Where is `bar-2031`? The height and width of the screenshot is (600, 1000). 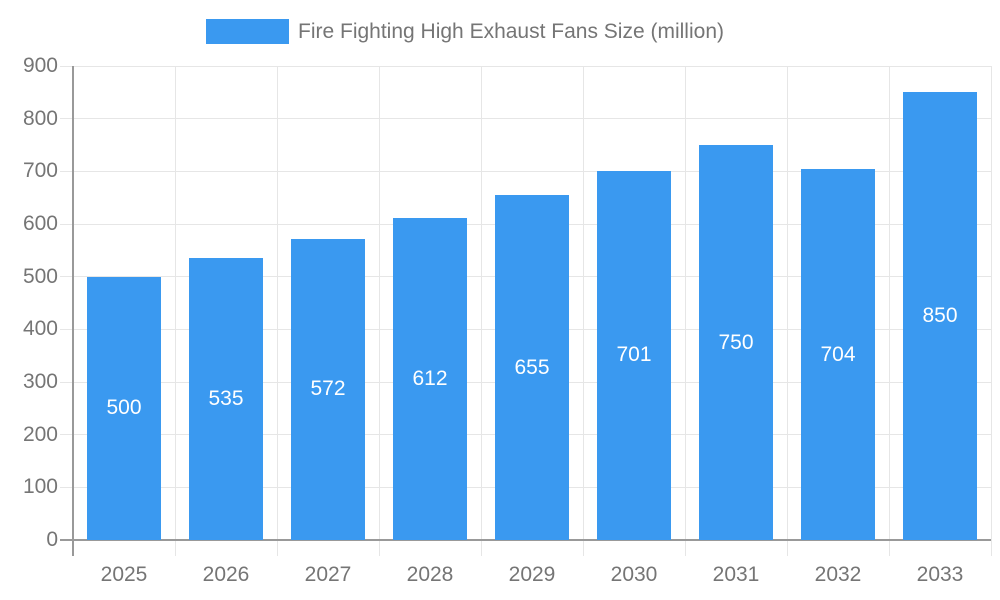
bar-2031 is located at coordinates (736, 342).